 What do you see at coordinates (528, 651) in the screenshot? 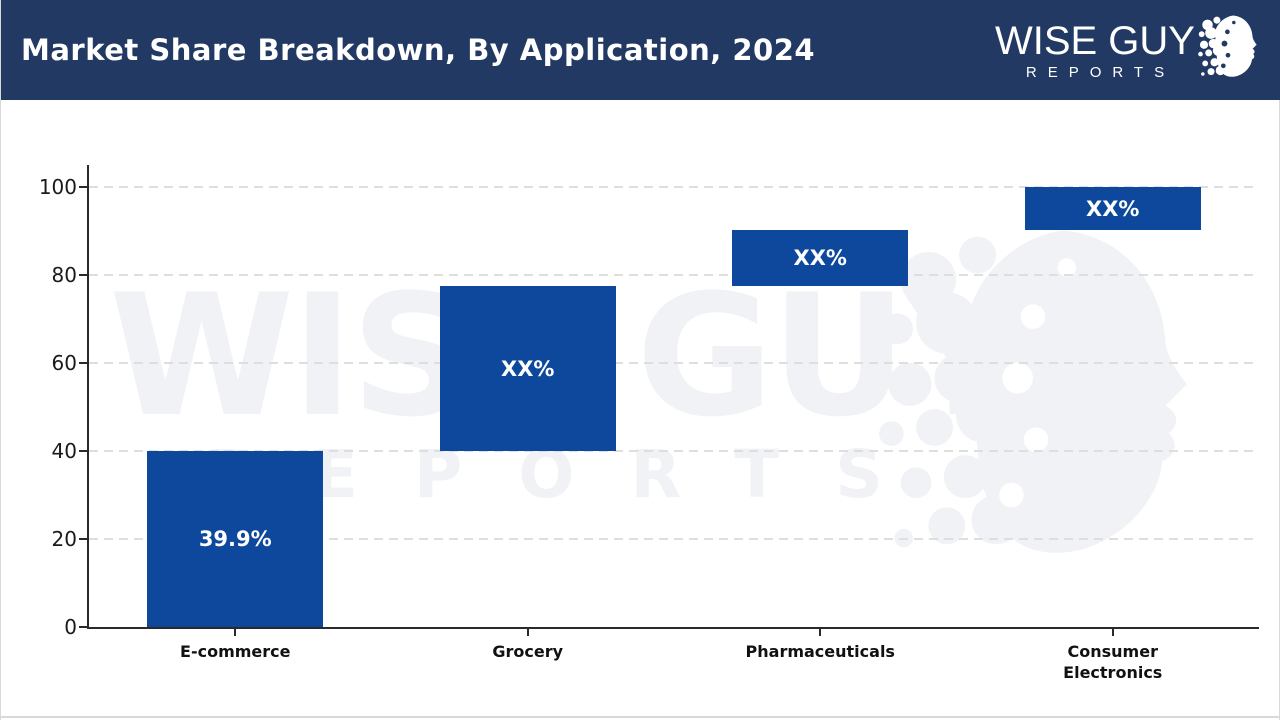
I see `x-axis-category-label: Grocery` at bounding box center [528, 651].